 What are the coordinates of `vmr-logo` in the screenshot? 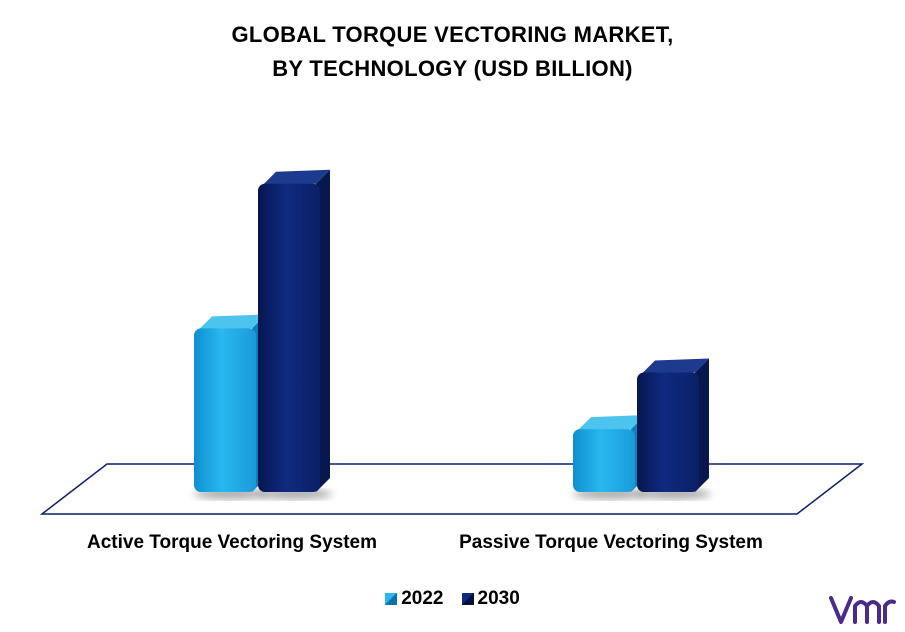 It's located at (862, 610).